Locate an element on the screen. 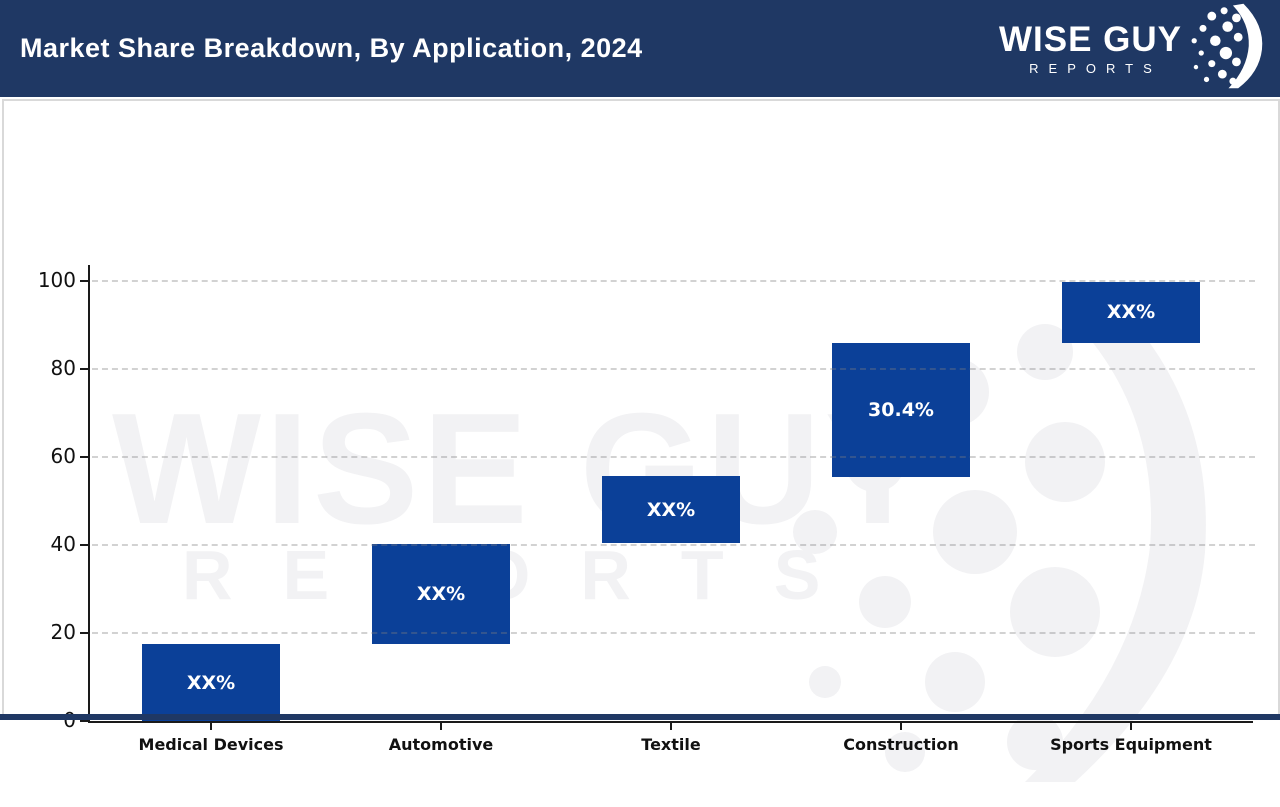 Image resolution: width=1280 pixels, height=807 pixels. logo-text: WISE GUY REPORTS is located at coordinates (1090, 49).